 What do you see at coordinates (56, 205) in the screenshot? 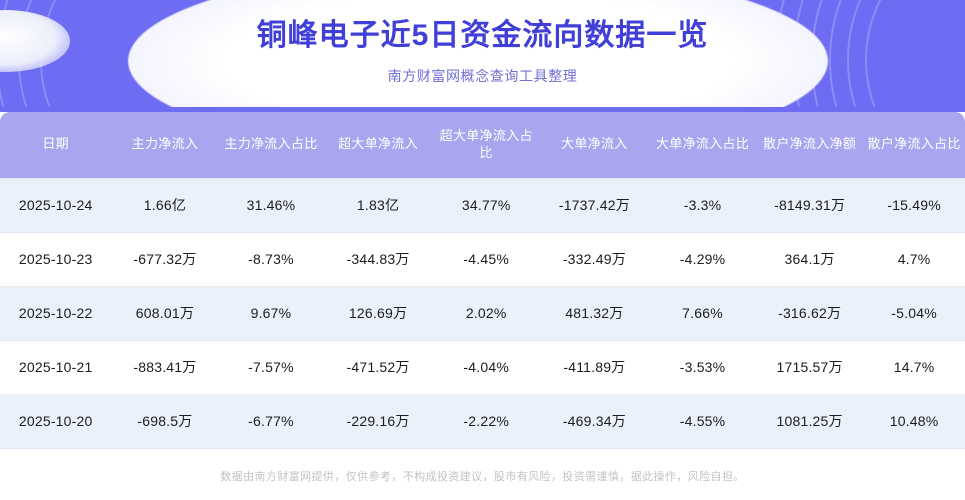
I see `cell-date: 2025-10-24` at bounding box center [56, 205].